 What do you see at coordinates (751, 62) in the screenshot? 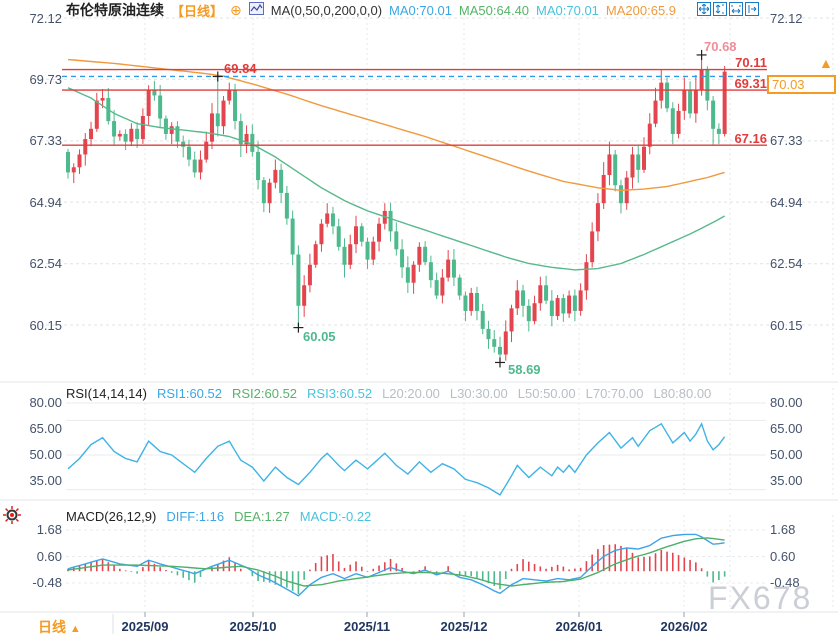
I see `resistance-level-label: 70.11` at bounding box center [751, 62].